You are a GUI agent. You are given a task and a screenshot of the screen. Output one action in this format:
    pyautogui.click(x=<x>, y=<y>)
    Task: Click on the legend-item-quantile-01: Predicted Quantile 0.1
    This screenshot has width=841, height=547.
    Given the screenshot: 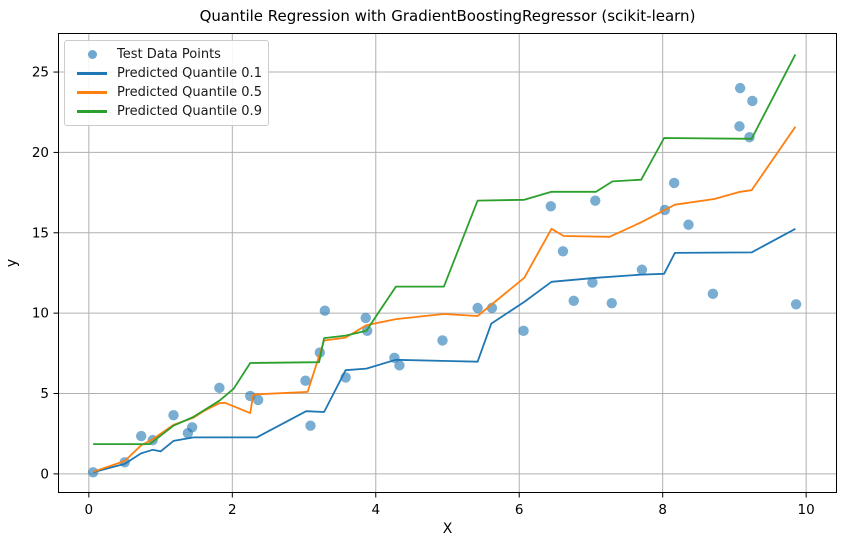 What is the action you would take?
    pyautogui.click(x=170, y=73)
    